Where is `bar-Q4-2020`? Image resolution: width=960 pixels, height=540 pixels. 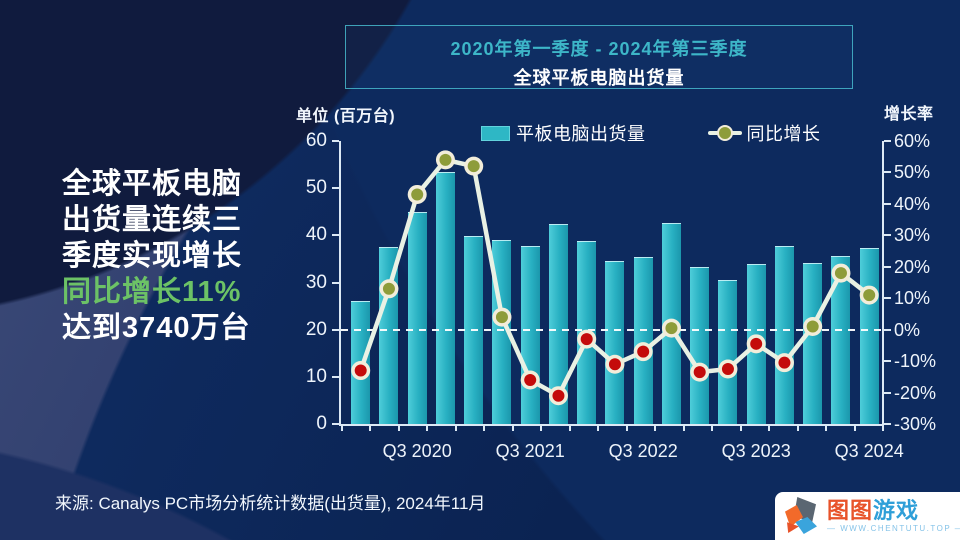 bar-Q4-2020 is located at coordinates (445, 298).